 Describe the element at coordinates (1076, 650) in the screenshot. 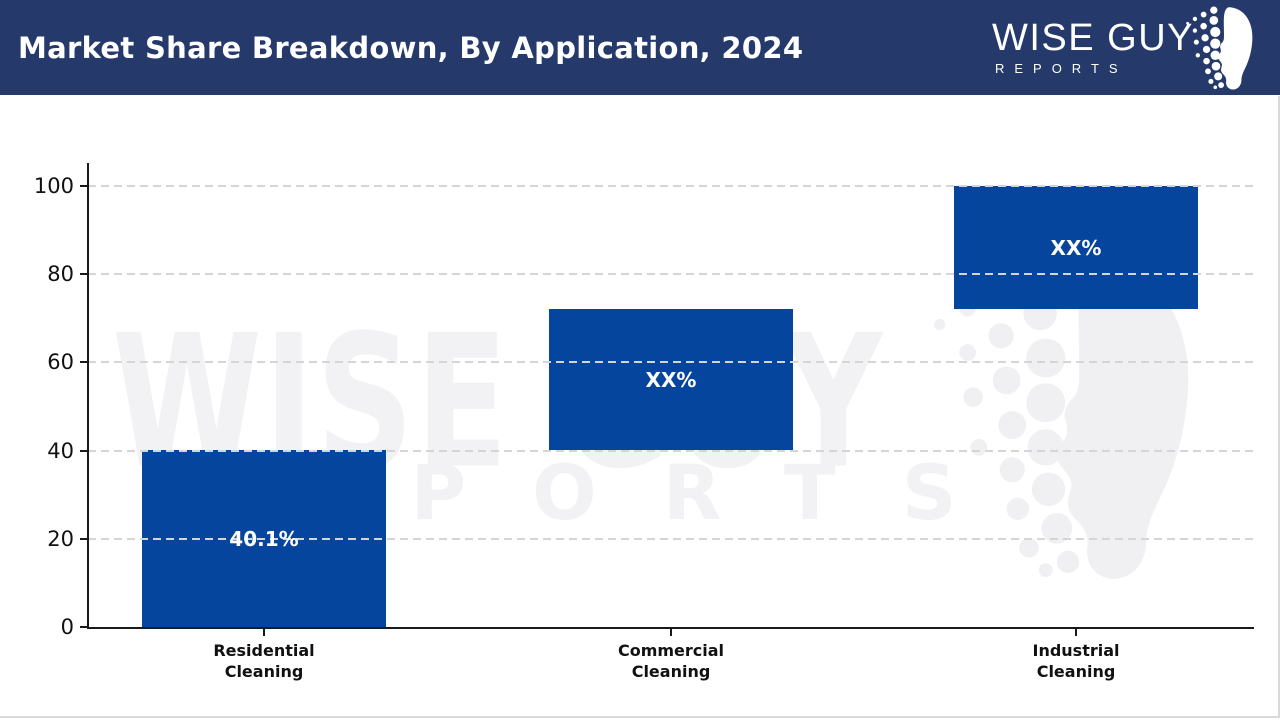

I see `x-category-label-line: Industrial` at that location.